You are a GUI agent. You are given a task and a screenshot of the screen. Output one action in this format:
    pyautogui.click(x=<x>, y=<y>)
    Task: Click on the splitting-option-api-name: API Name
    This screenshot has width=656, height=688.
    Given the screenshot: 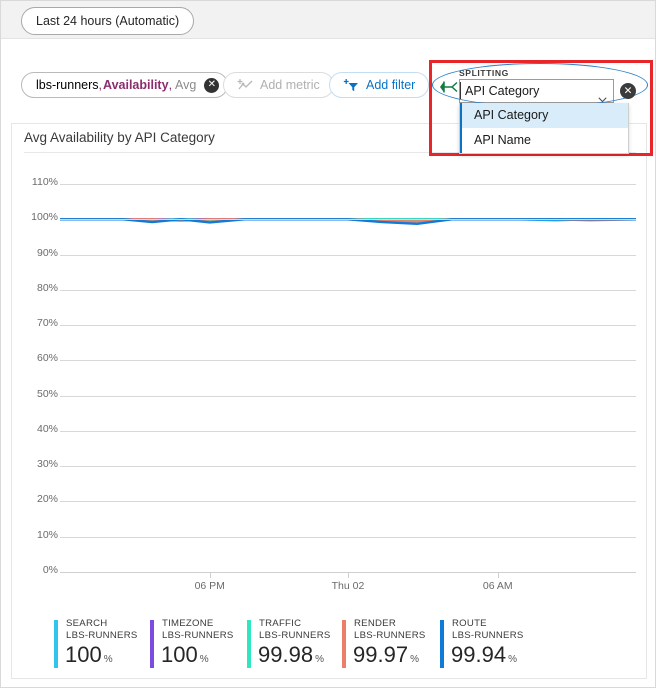 What is the action you would take?
    pyautogui.click(x=544, y=140)
    